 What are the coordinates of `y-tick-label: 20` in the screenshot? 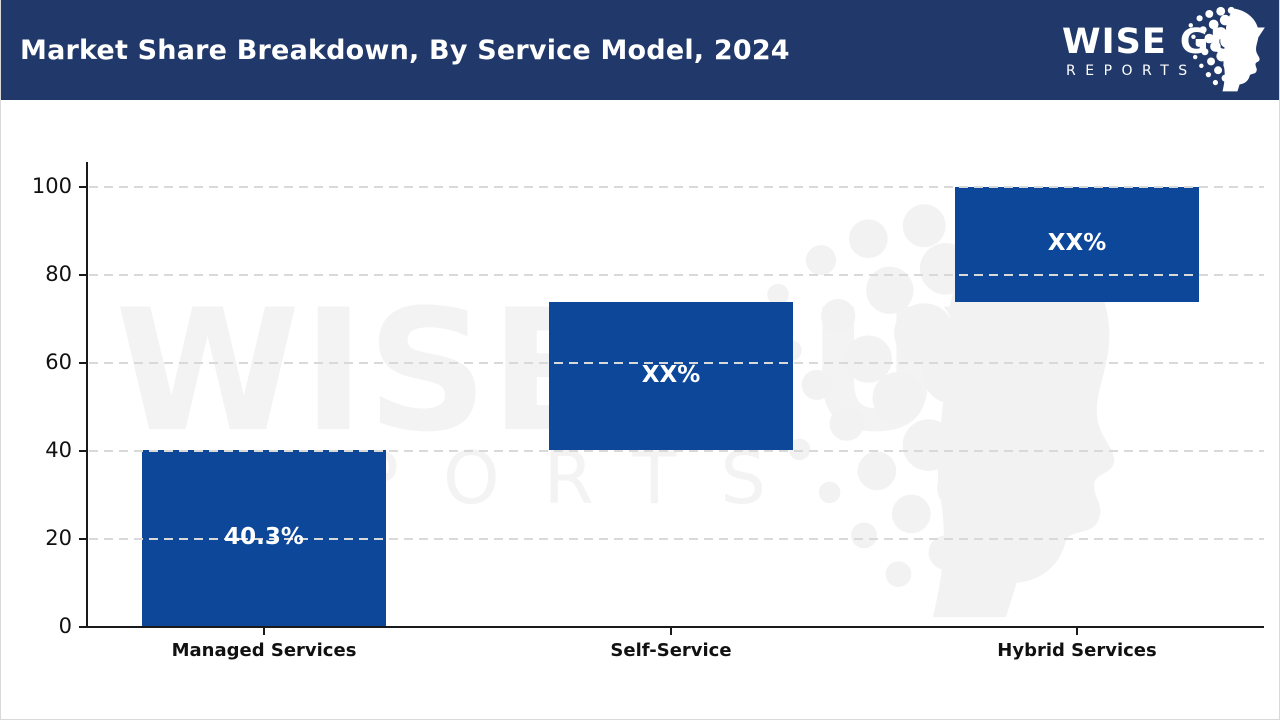 It's located at (58, 538).